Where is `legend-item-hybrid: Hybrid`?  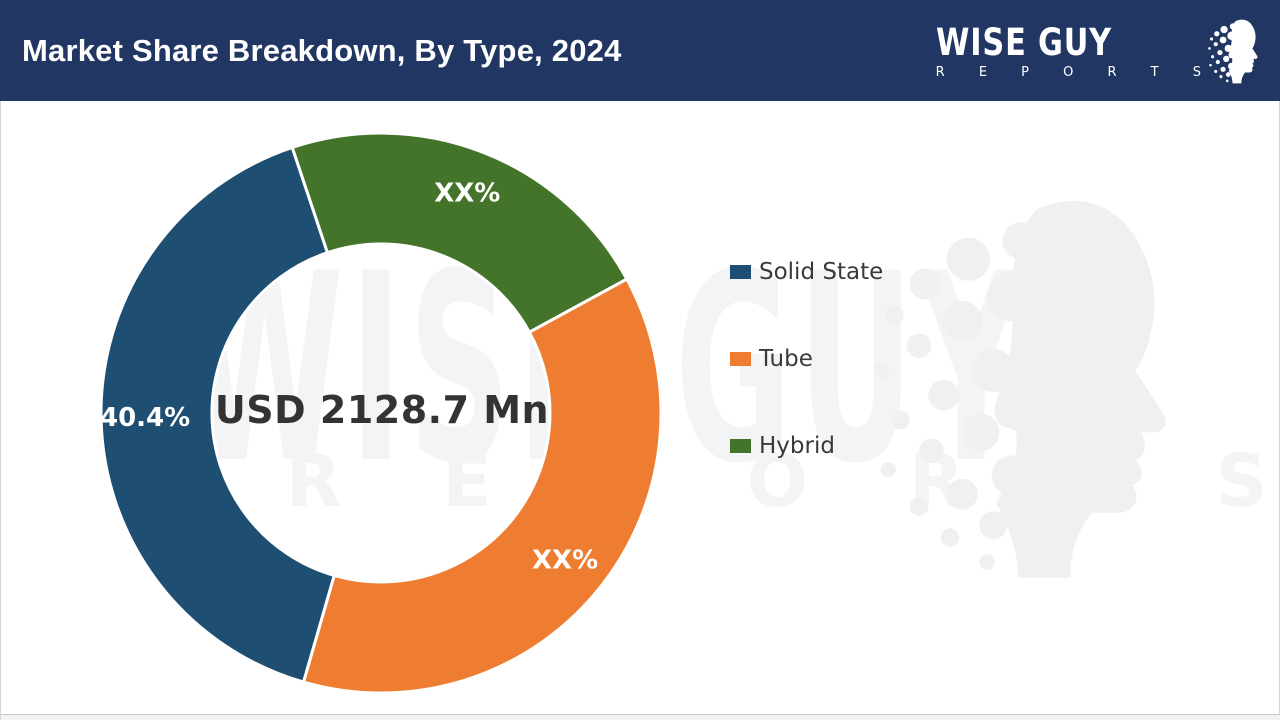 legend-item-hybrid: Hybrid is located at coordinates (806, 446).